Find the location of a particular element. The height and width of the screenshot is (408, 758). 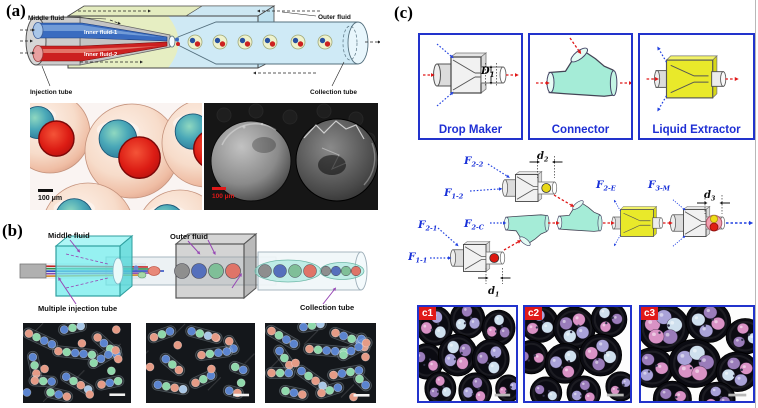

panel-c-image-c1: c1 is located at coordinates (467, 354).